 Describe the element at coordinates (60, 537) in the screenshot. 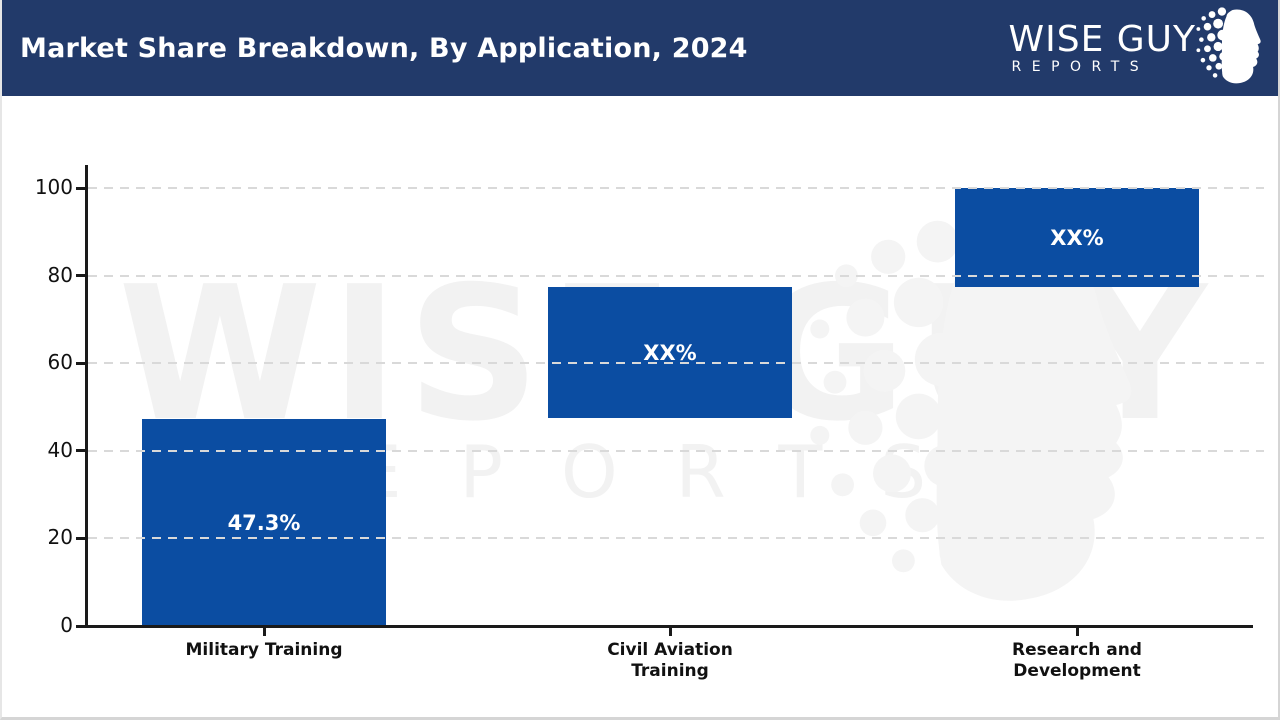

I see `y-tick-label: 20` at that location.